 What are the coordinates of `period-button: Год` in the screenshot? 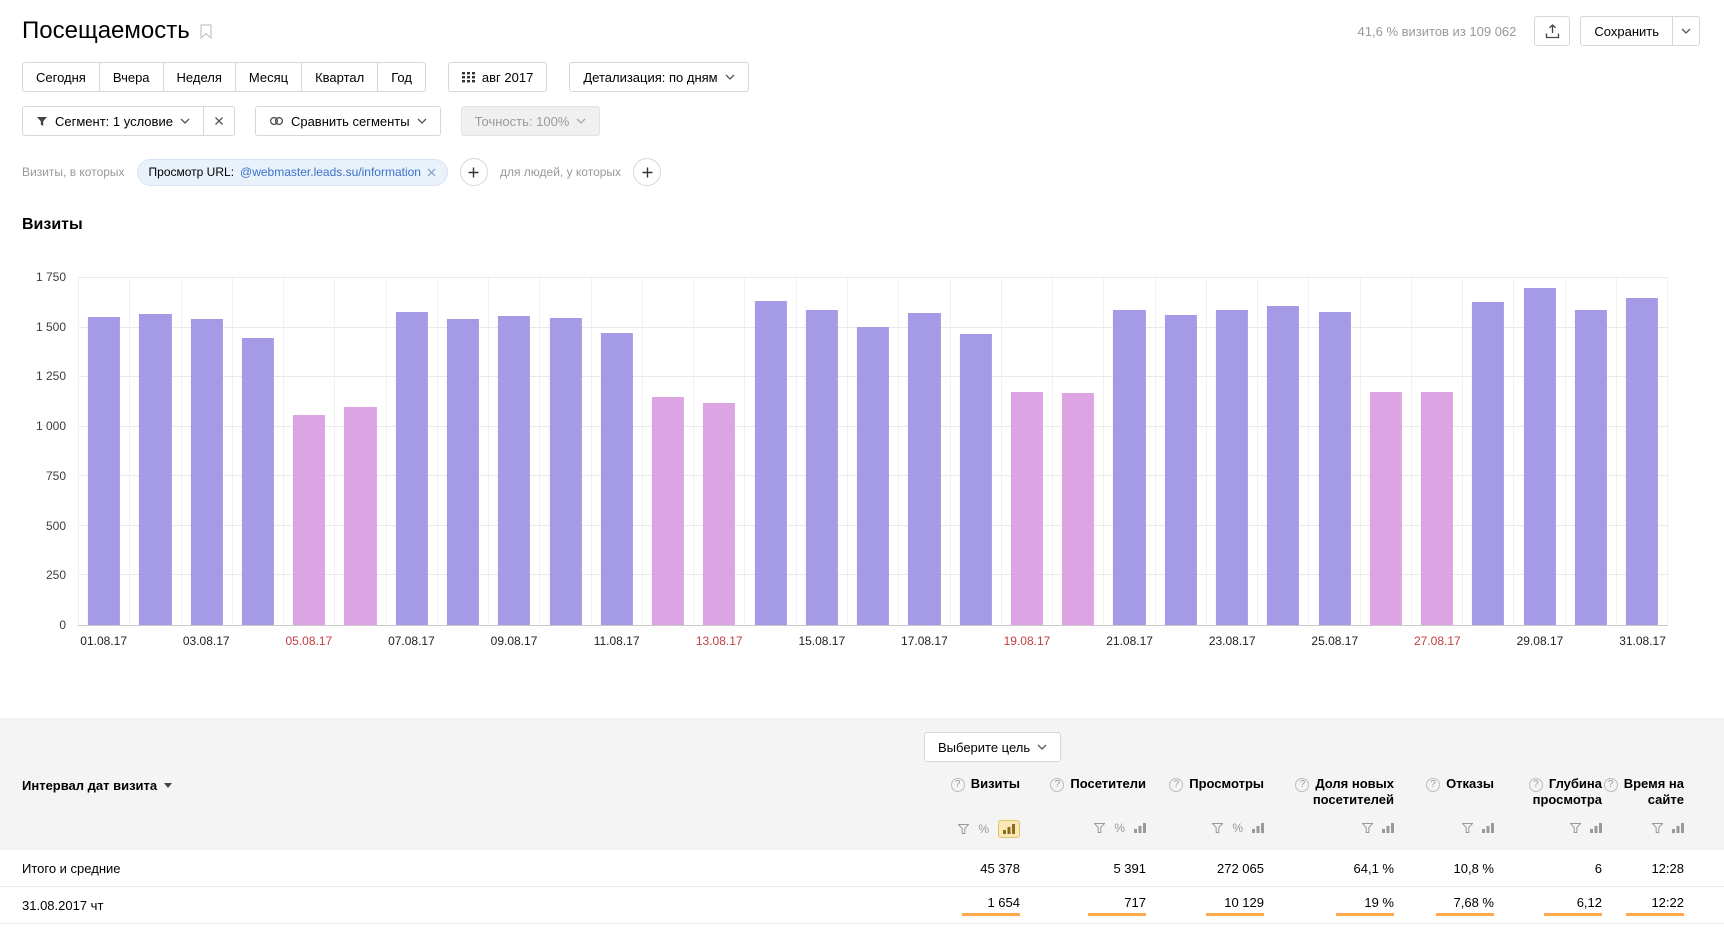 It's located at (401, 77).